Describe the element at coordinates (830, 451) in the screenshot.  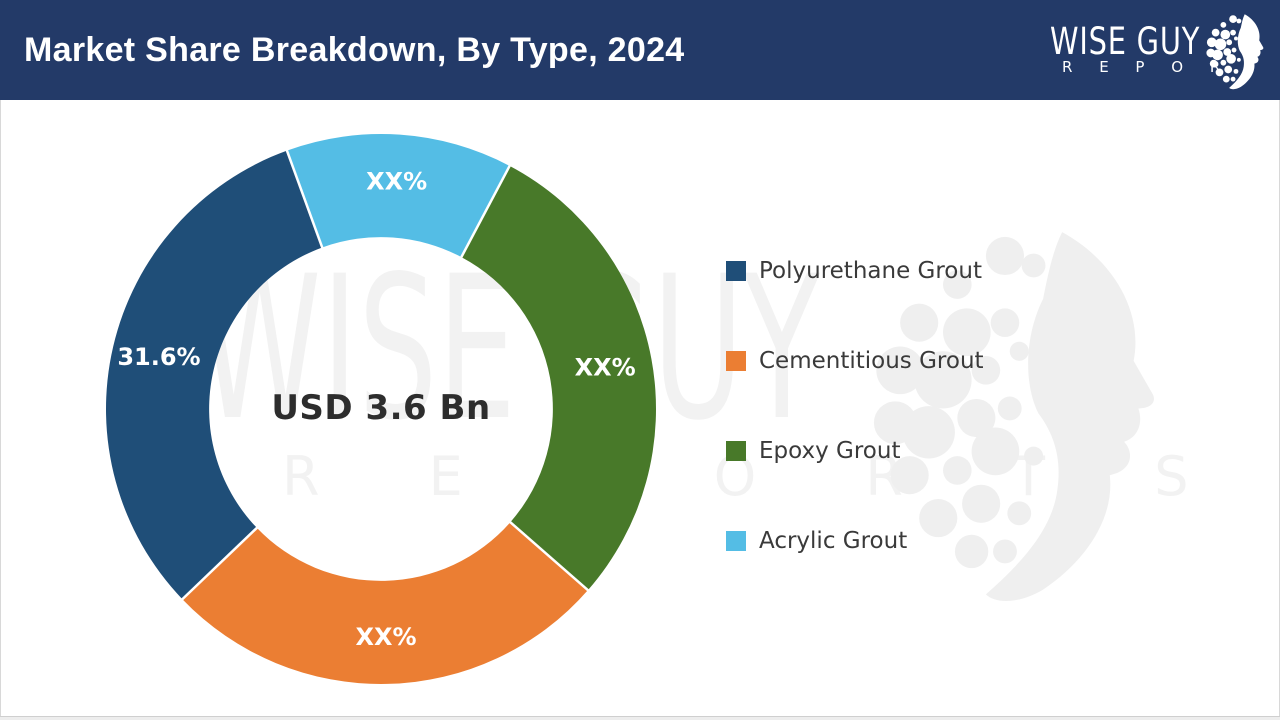
I see `legend-label-epoxy: Epoxy Grout` at that location.